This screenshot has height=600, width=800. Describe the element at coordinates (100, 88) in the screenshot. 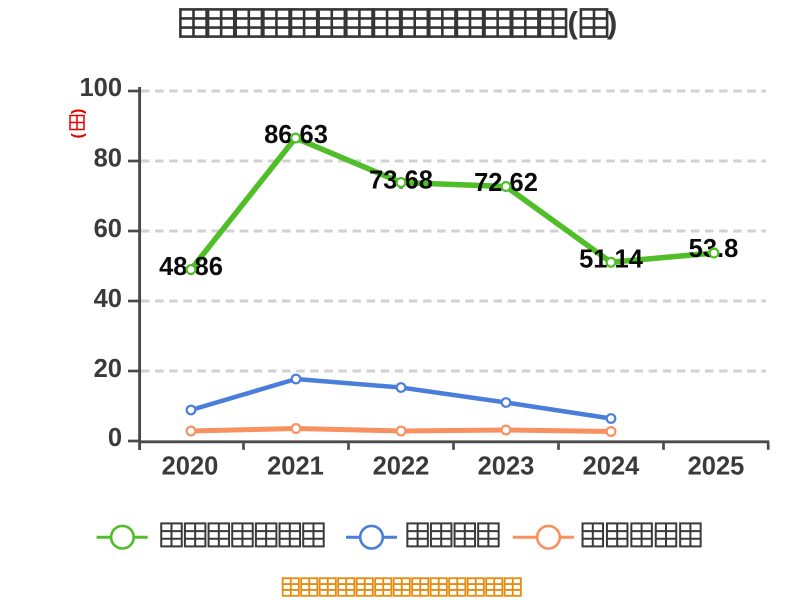

I see `svg-text: 100` at that location.